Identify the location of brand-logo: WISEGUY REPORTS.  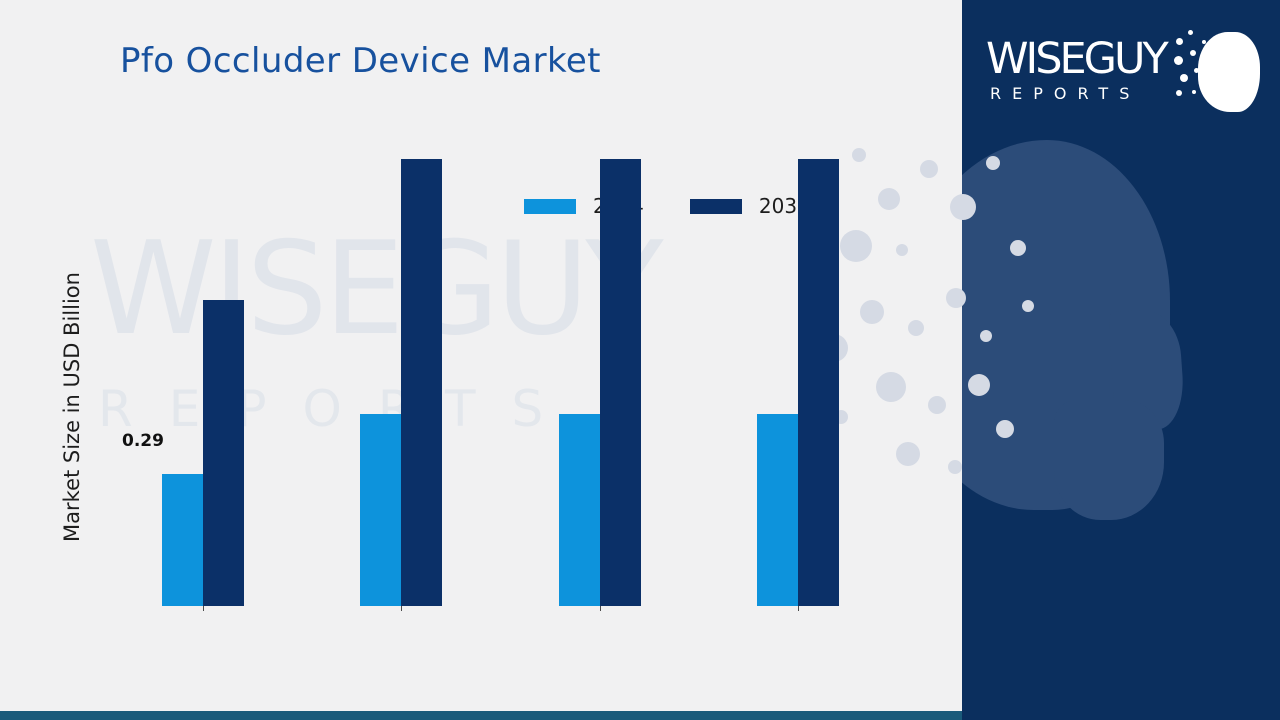
(1123, 71).